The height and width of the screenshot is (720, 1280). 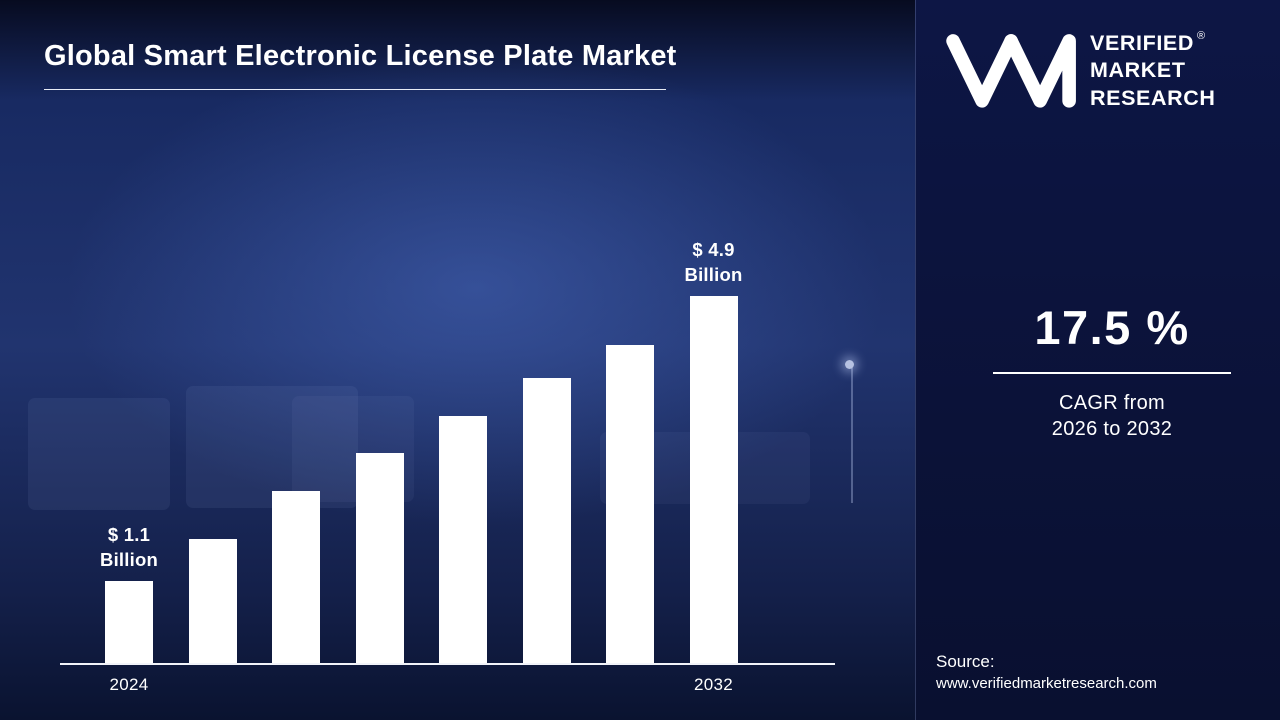 What do you see at coordinates (714, 263) in the screenshot?
I see `value-annotation-last-bar: $ 4.9 Billion` at bounding box center [714, 263].